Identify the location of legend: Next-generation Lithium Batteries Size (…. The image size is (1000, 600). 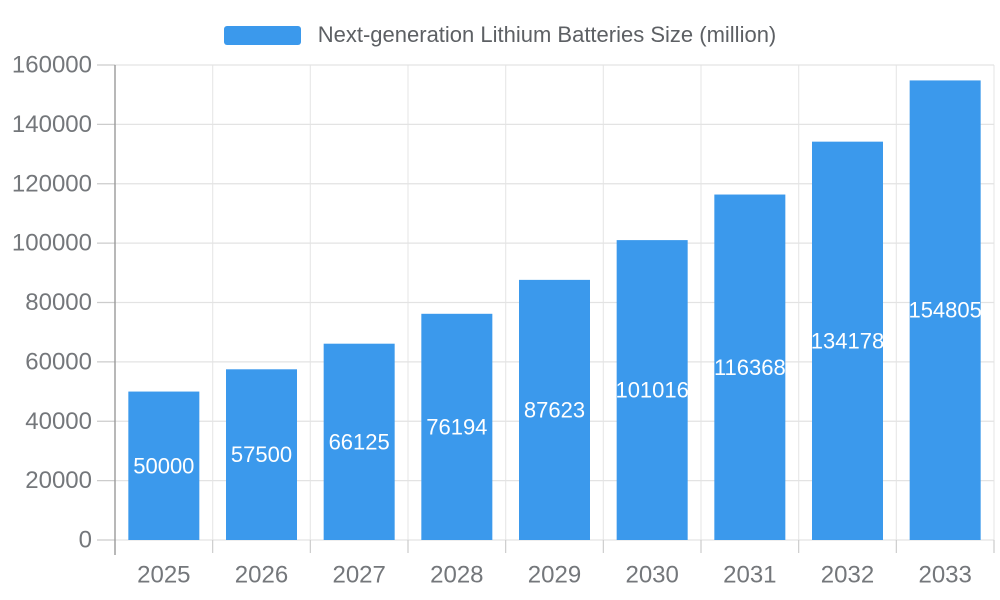
(500, 35).